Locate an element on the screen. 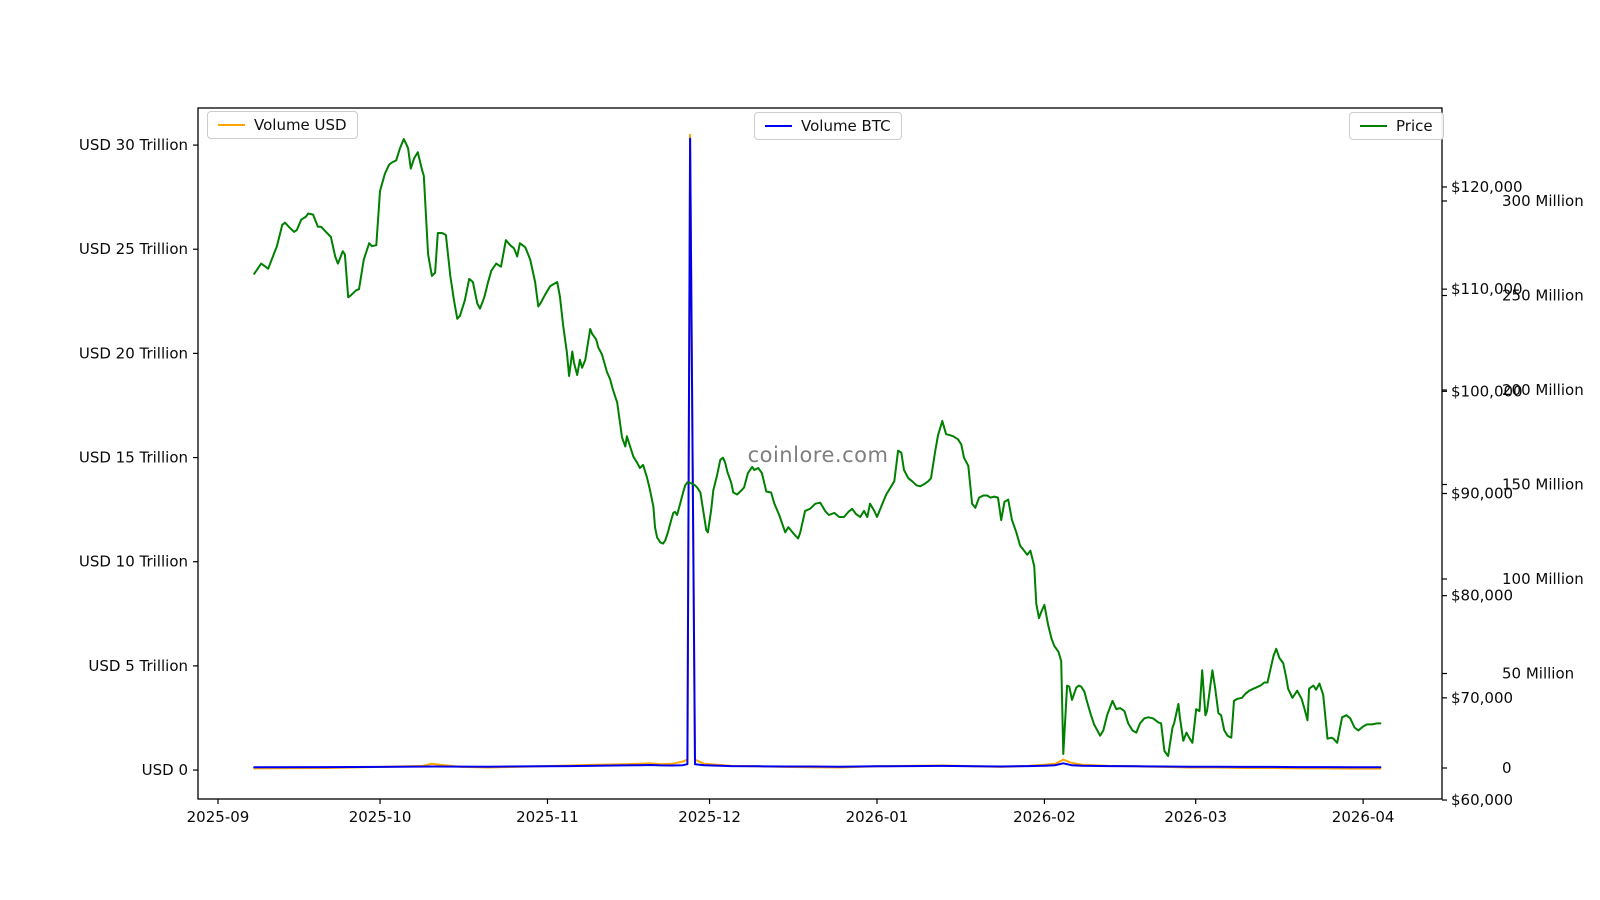 This screenshot has width=1600, height=900. x-tick-label: 2025-09 is located at coordinates (218, 817).